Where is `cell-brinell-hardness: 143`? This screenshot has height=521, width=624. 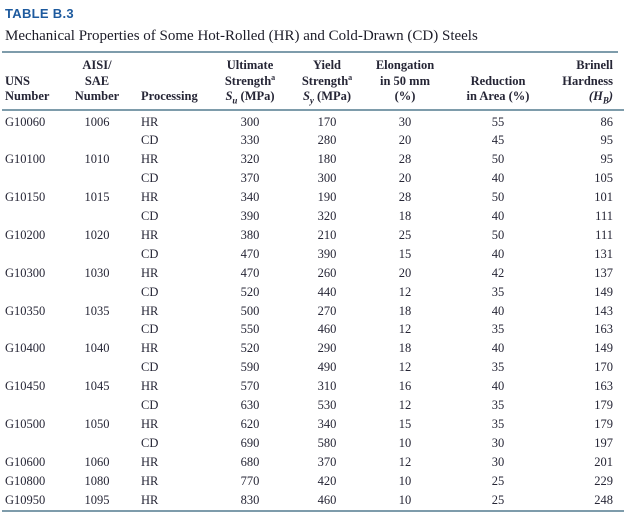
cell-brinell-hardness: 143 is located at coordinates (603, 310).